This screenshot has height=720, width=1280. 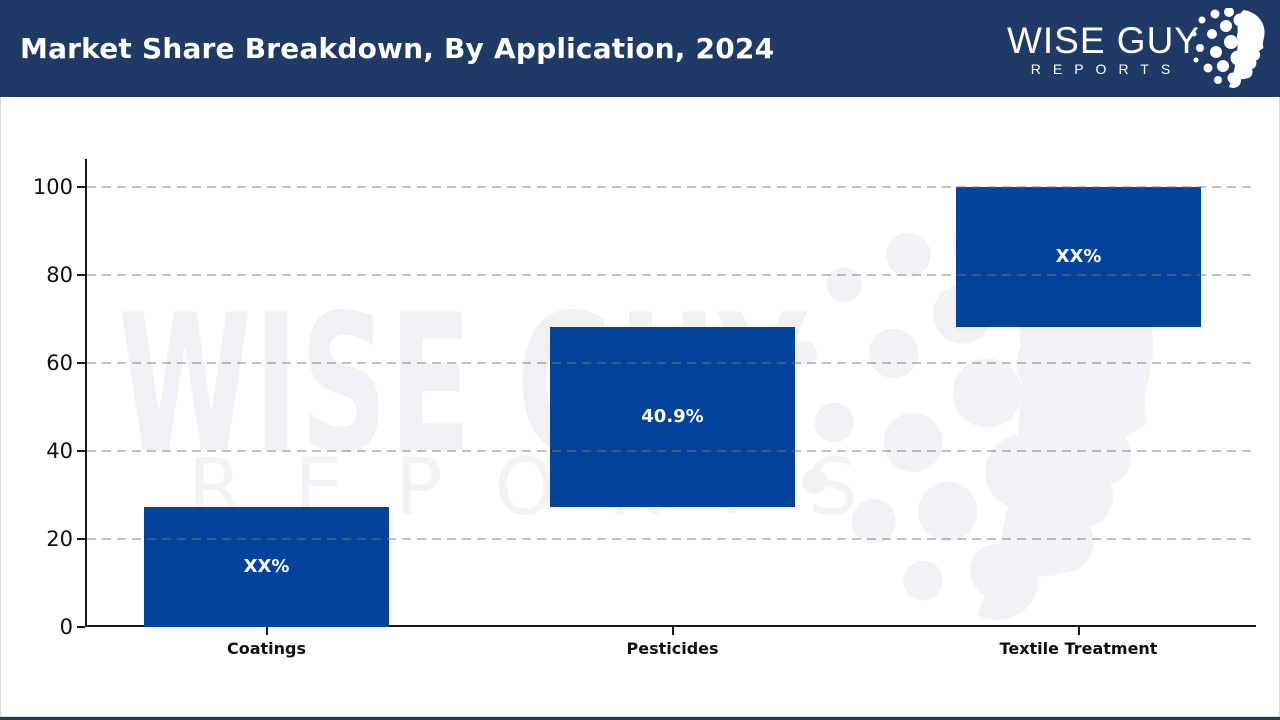 I want to click on footer-bar, so click(x=640, y=718).